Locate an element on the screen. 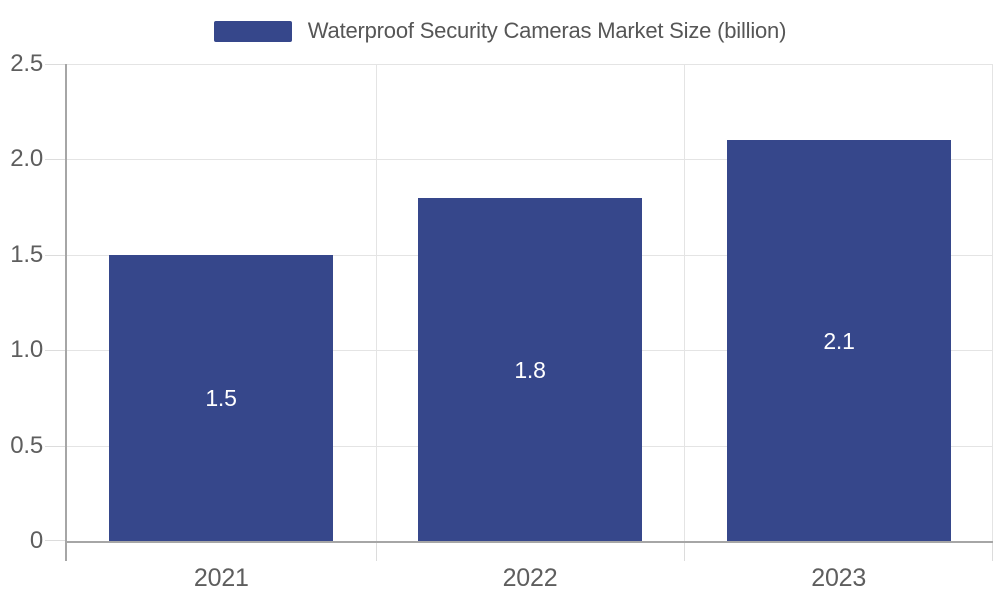  y-axis-line is located at coordinates (66, 312).